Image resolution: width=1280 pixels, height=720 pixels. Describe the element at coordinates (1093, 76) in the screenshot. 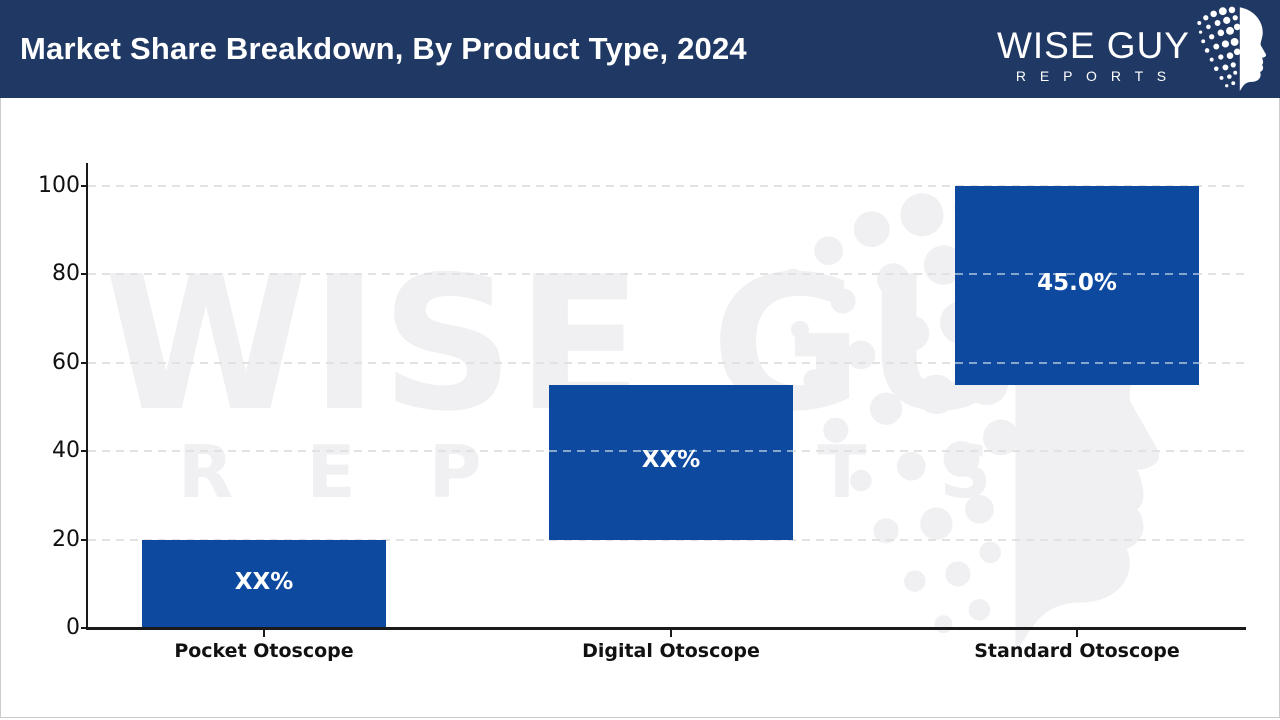

I see `brand-reports-label: R E P O R T S` at that location.